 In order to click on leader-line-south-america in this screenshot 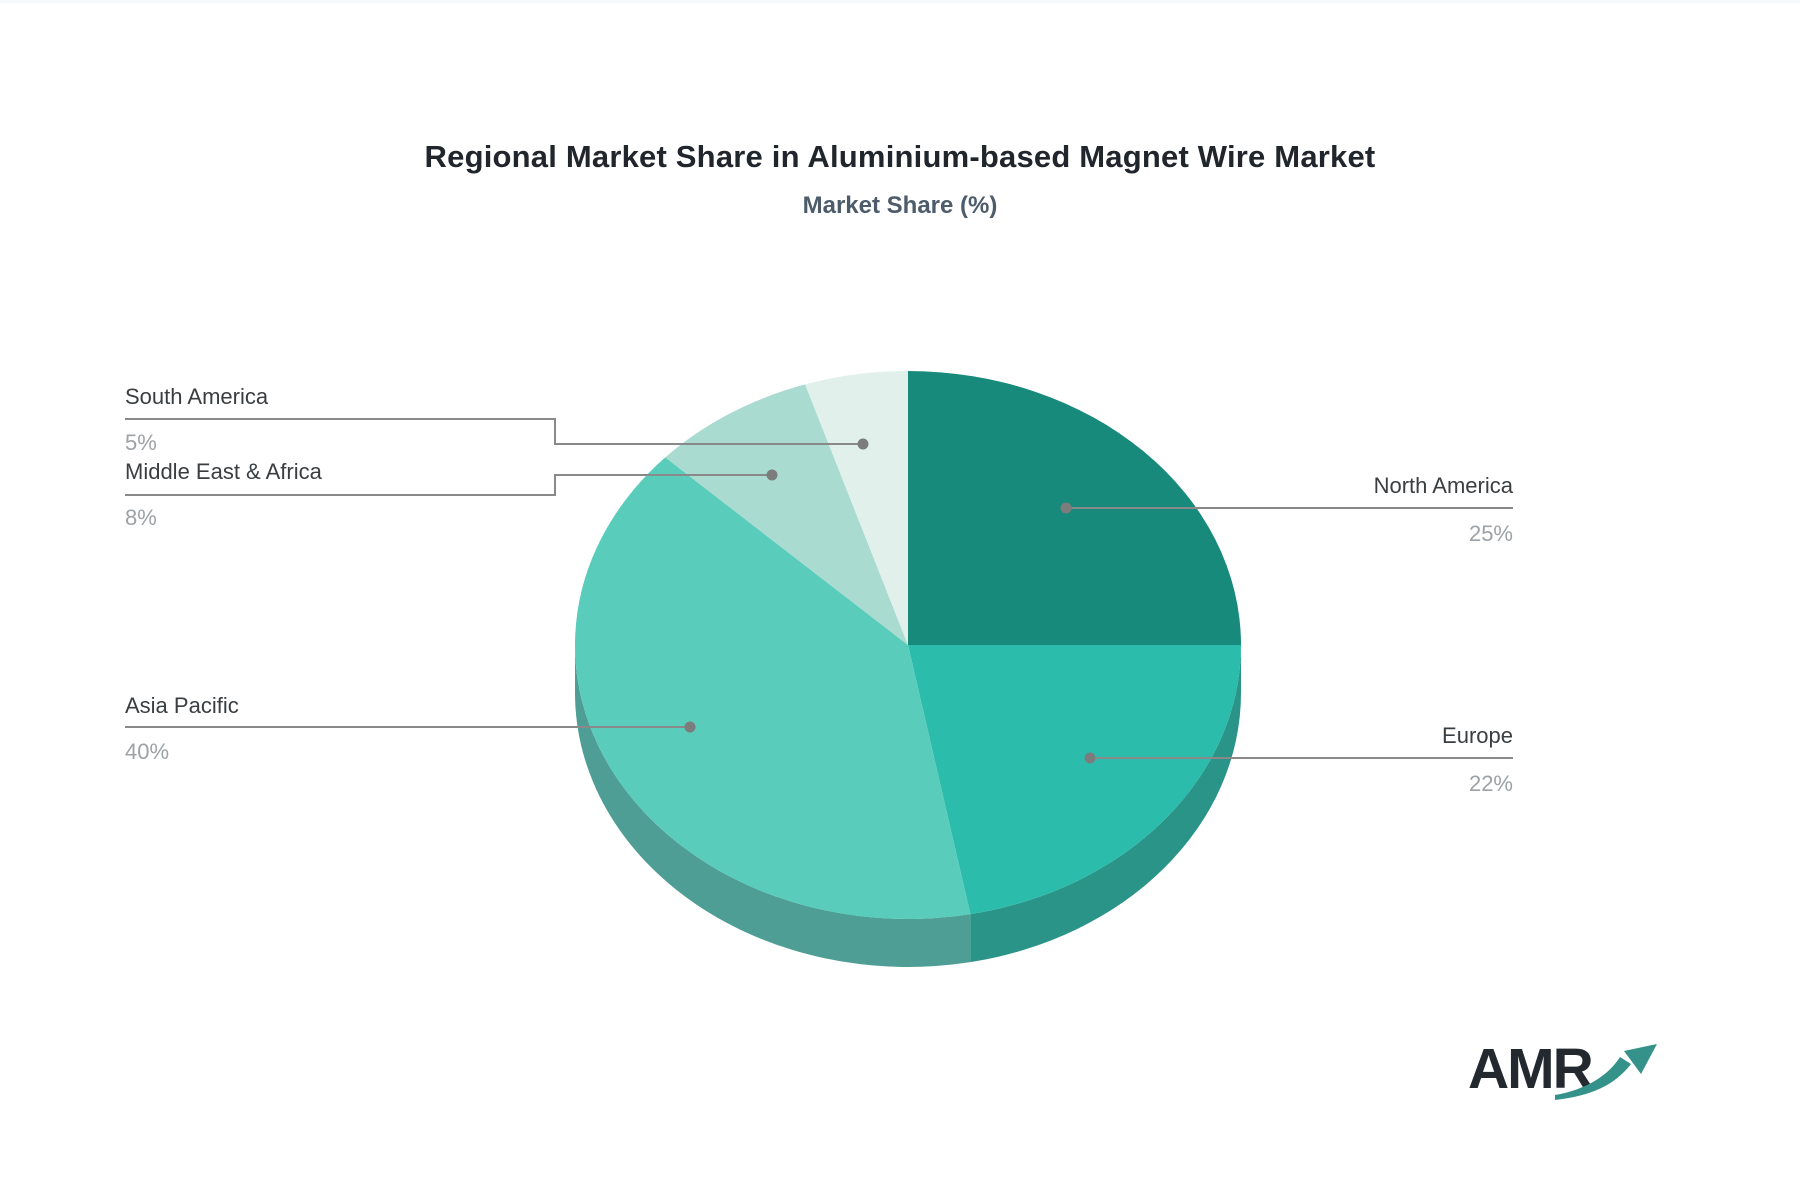, I will do `click(494, 431)`.